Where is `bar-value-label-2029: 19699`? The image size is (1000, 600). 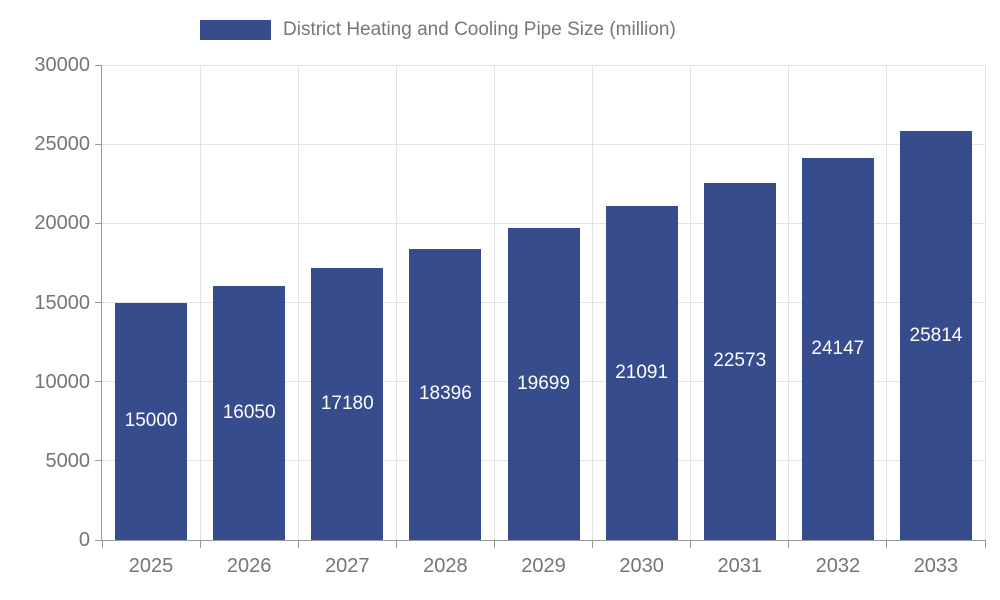 bar-value-label-2029: 19699 is located at coordinates (543, 384).